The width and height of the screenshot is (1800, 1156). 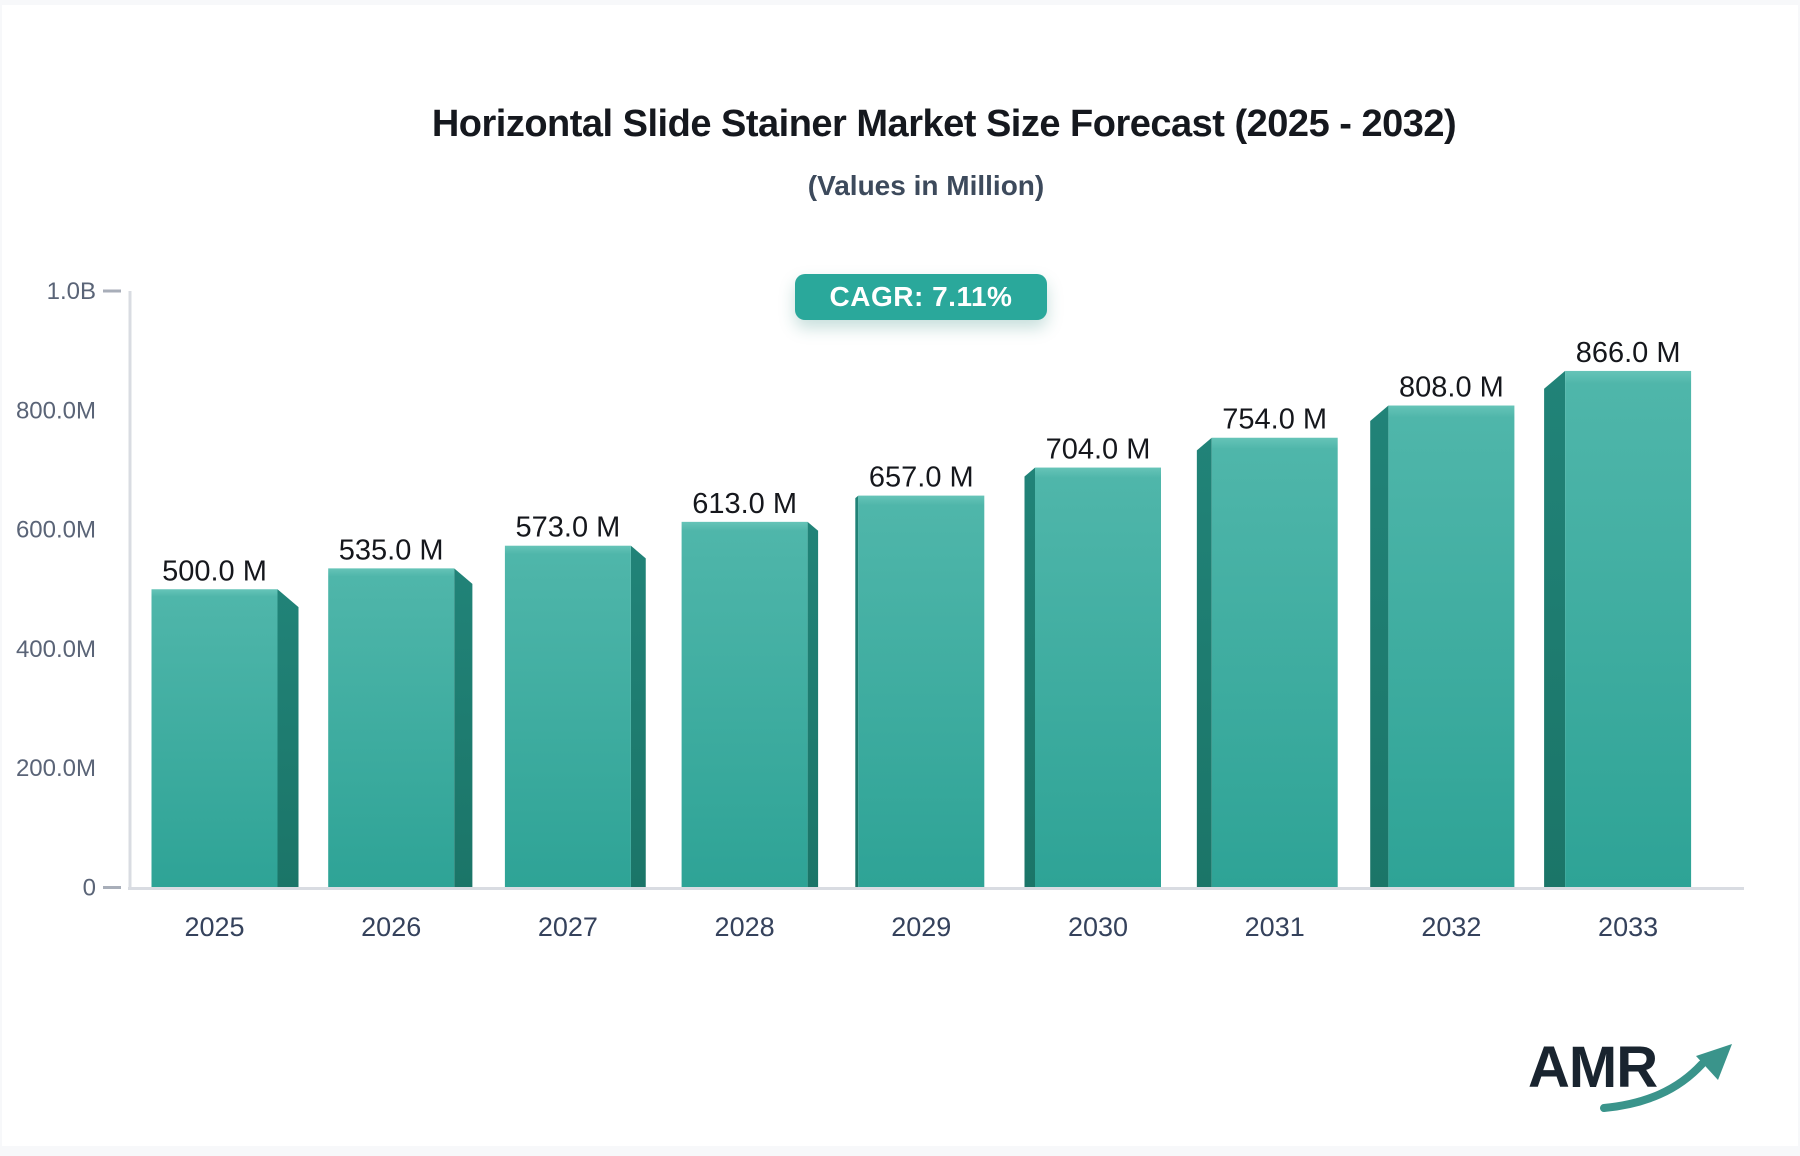 I want to click on bar: 754.0 M 2031, so click(x=1267, y=673).